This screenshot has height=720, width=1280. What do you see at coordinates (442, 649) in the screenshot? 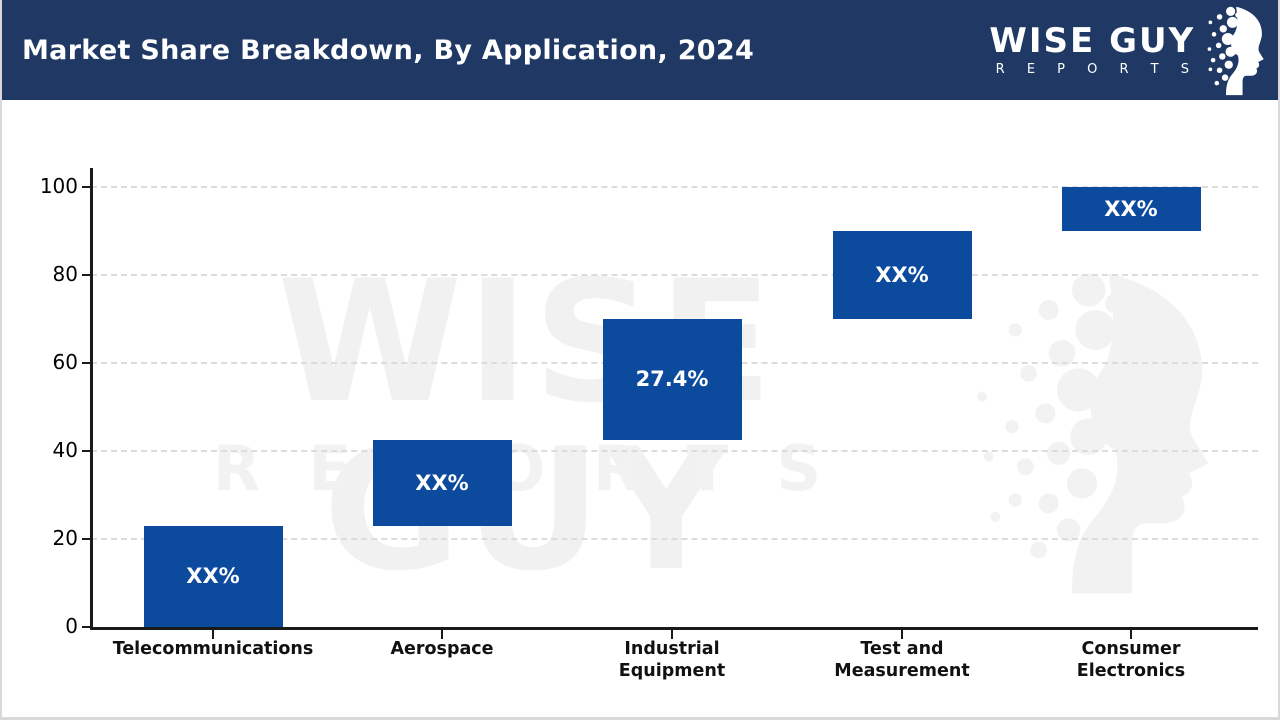
I see `x-tick-label-aerospace: Aerospace` at bounding box center [442, 649].